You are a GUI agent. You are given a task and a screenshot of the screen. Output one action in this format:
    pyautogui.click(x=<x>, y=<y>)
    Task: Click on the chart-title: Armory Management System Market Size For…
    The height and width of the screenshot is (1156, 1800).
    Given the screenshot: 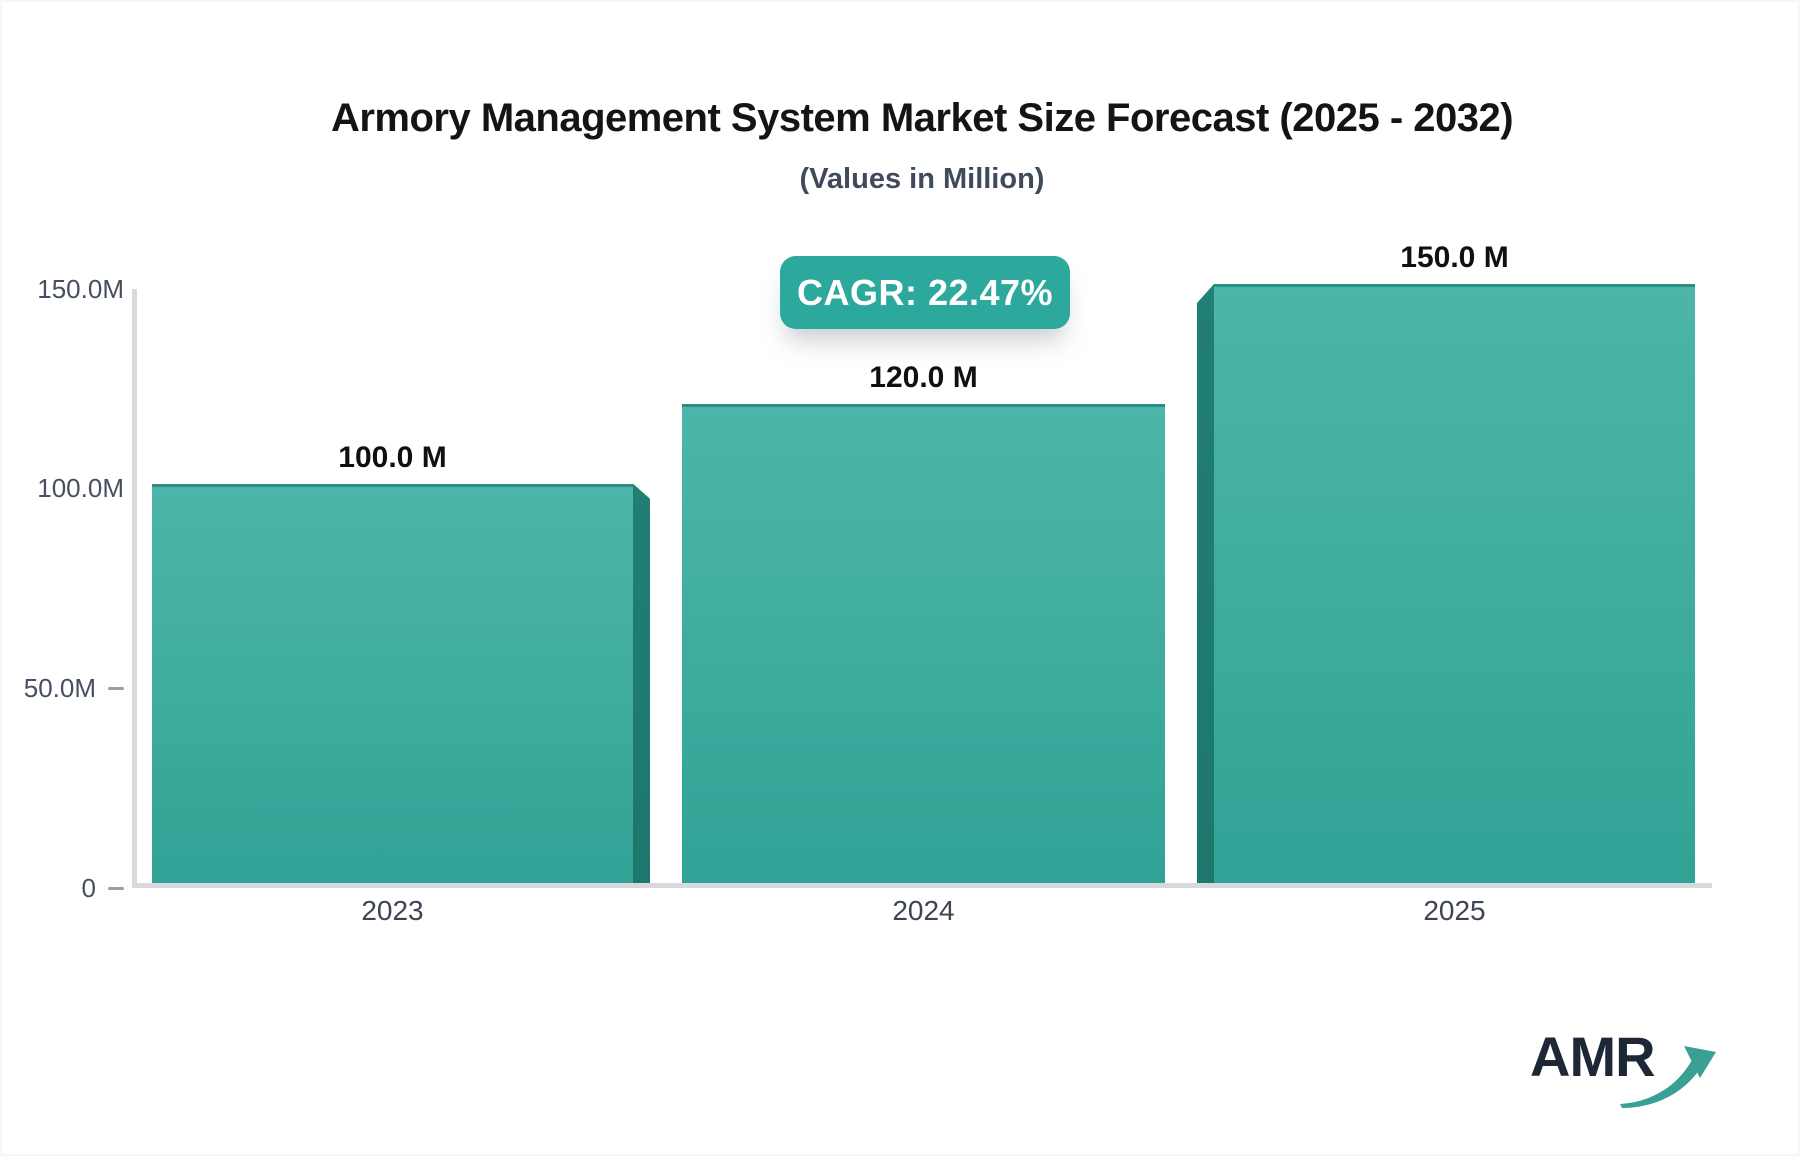 What is the action you would take?
    pyautogui.click(x=922, y=118)
    